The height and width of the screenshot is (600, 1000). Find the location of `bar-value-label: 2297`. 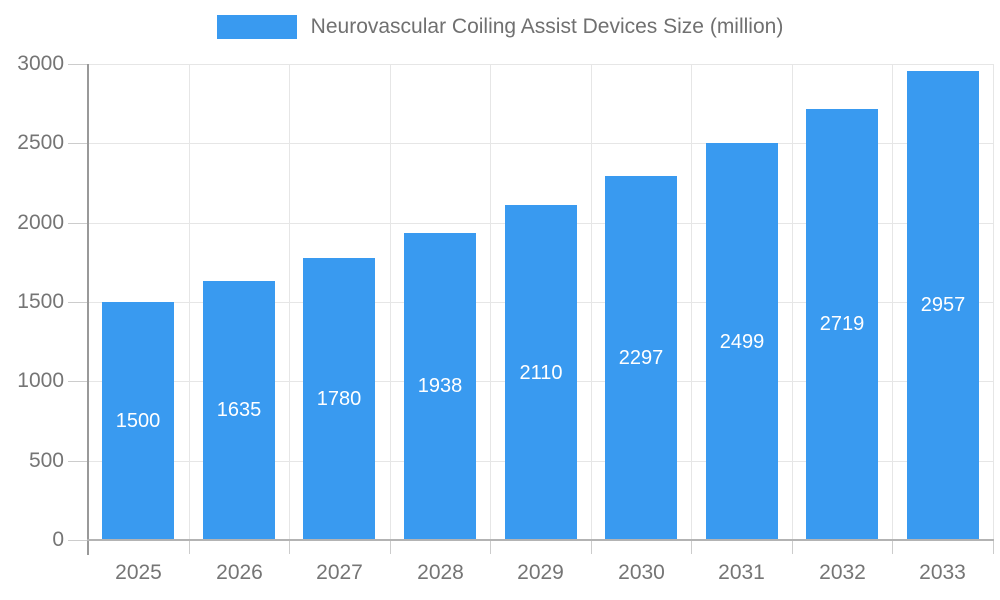

bar-value-label: 2297 is located at coordinates (641, 358).